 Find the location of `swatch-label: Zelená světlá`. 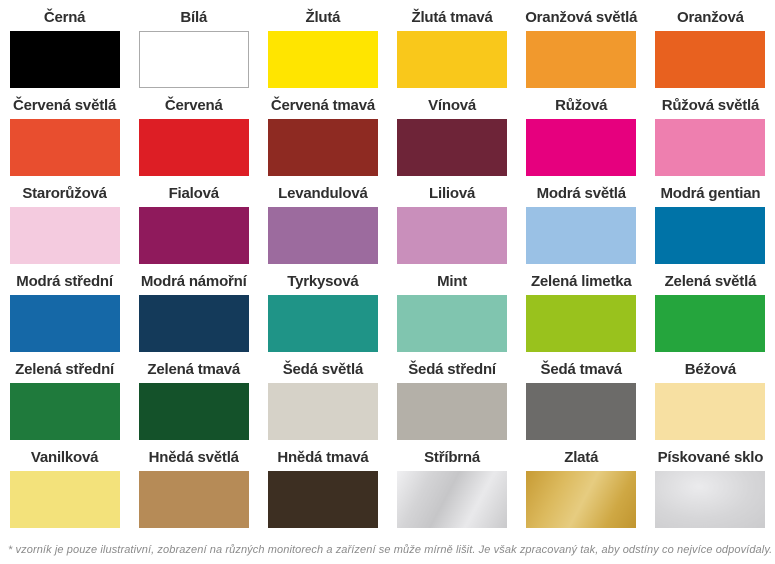

swatch-label: Zelená světlá is located at coordinates (710, 281).